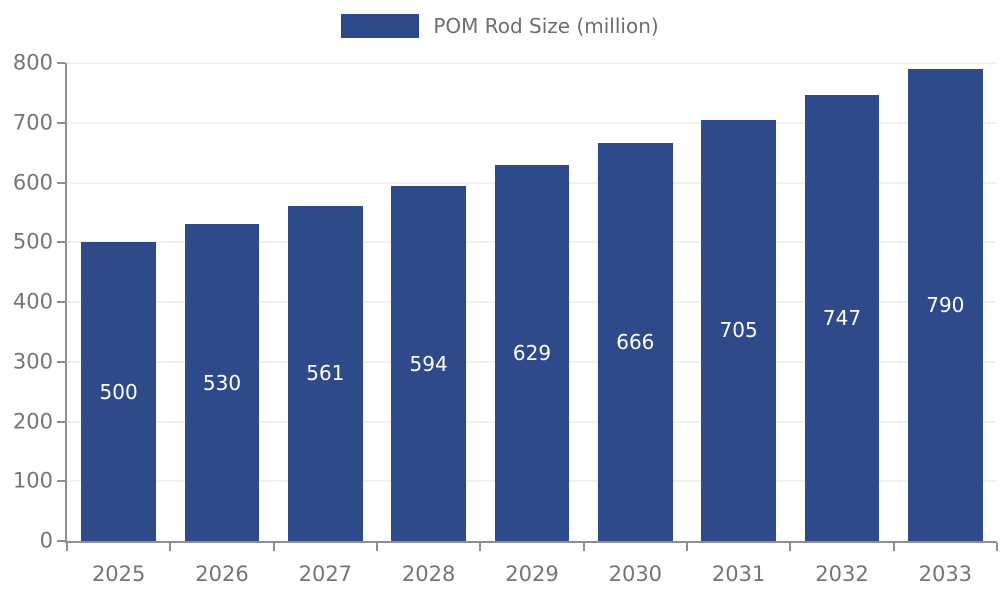 This screenshot has width=1000, height=600. Describe the element at coordinates (32, 480) in the screenshot. I see `y-tick-label: 100` at that location.